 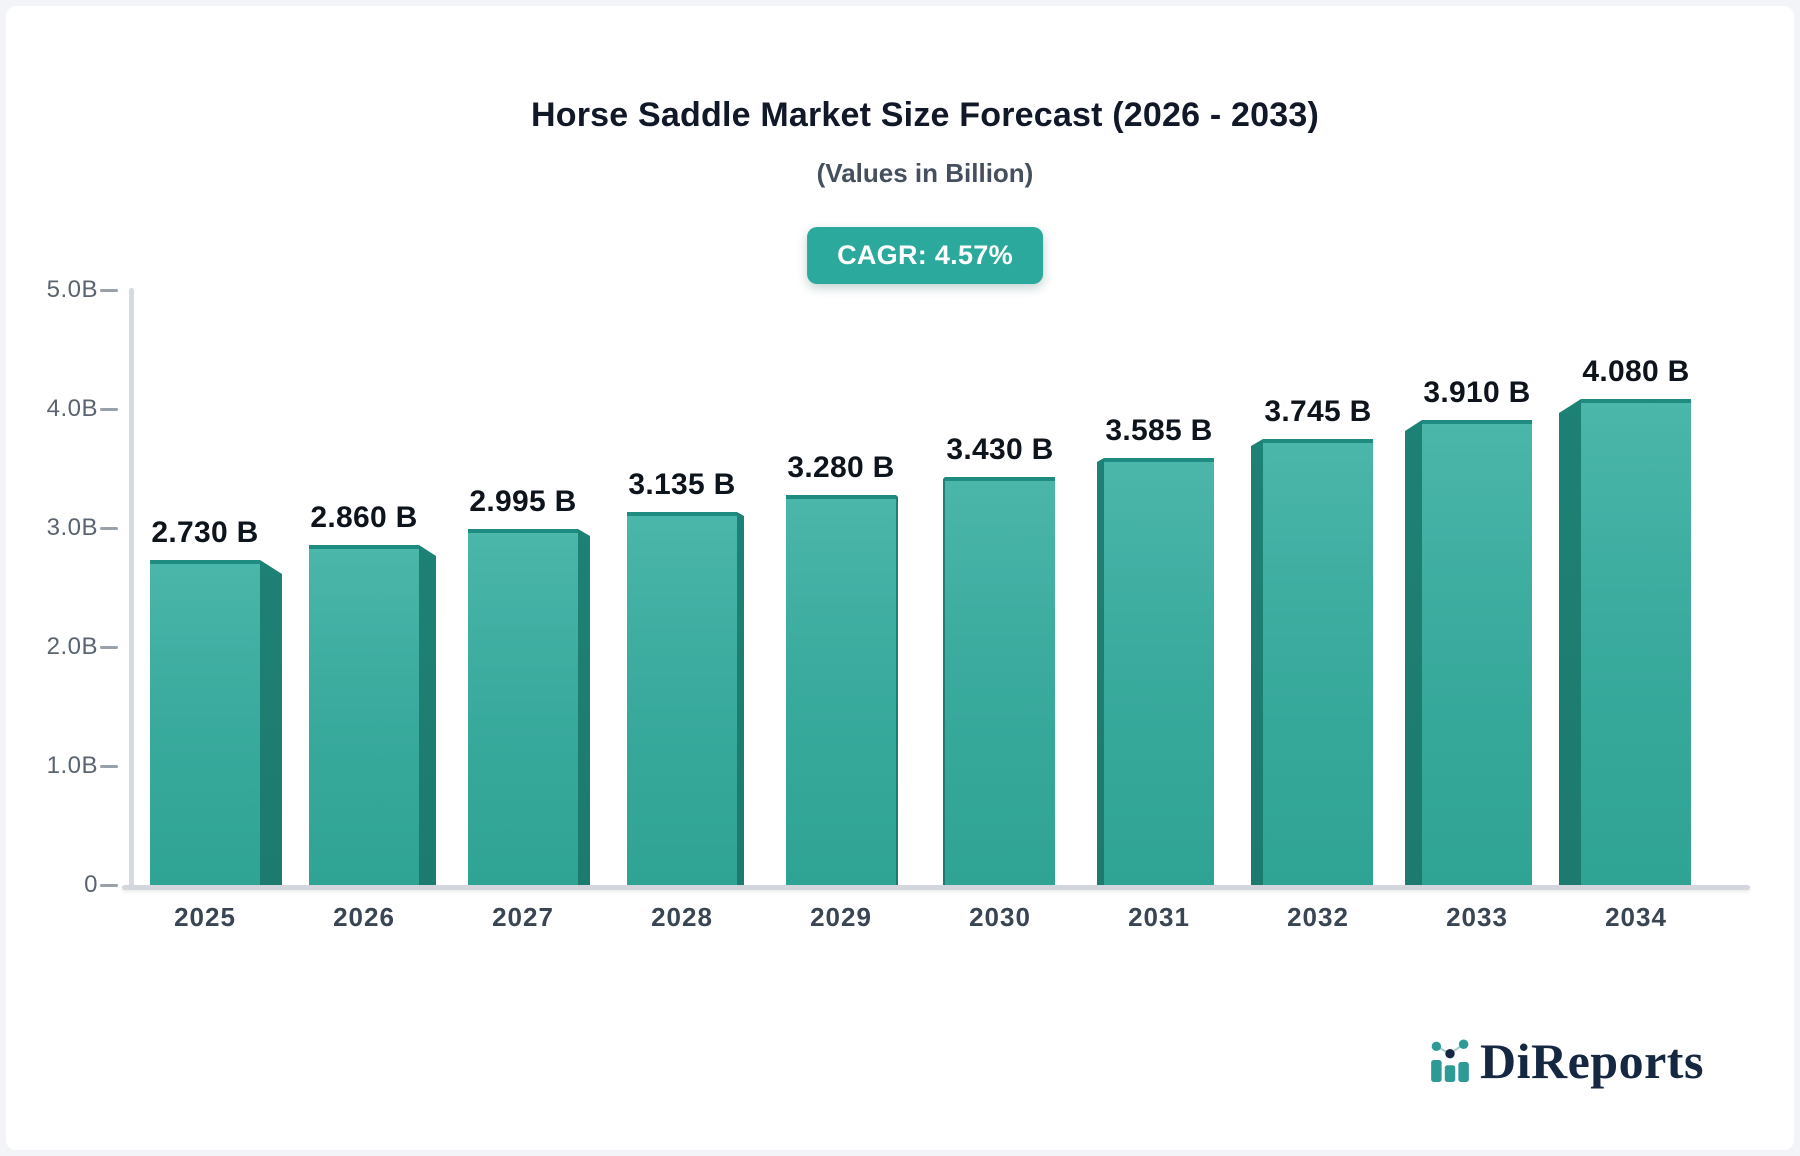 What do you see at coordinates (1636, 917) in the screenshot?
I see `x-axis-label: 2034` at bounding box center [1636, 917].